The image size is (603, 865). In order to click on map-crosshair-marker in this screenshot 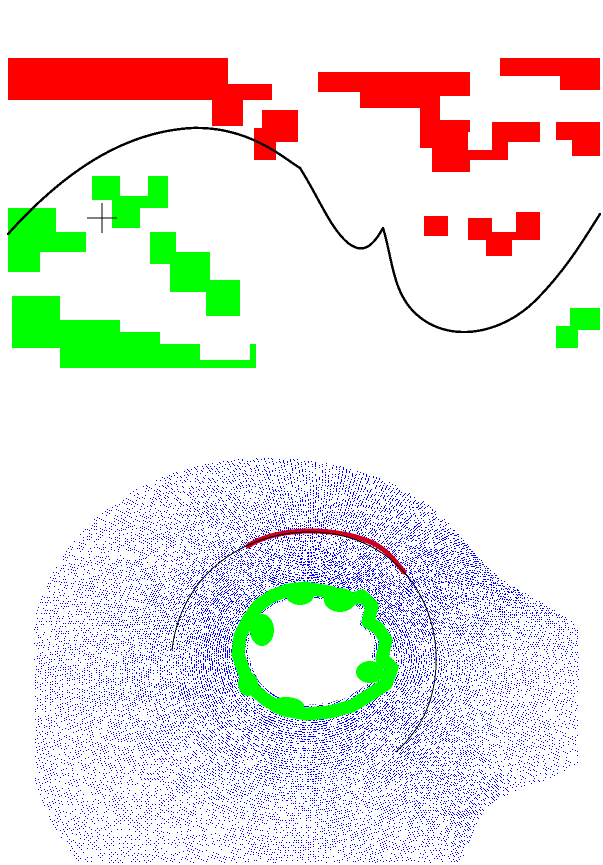, I will do `click(102, 218)`.